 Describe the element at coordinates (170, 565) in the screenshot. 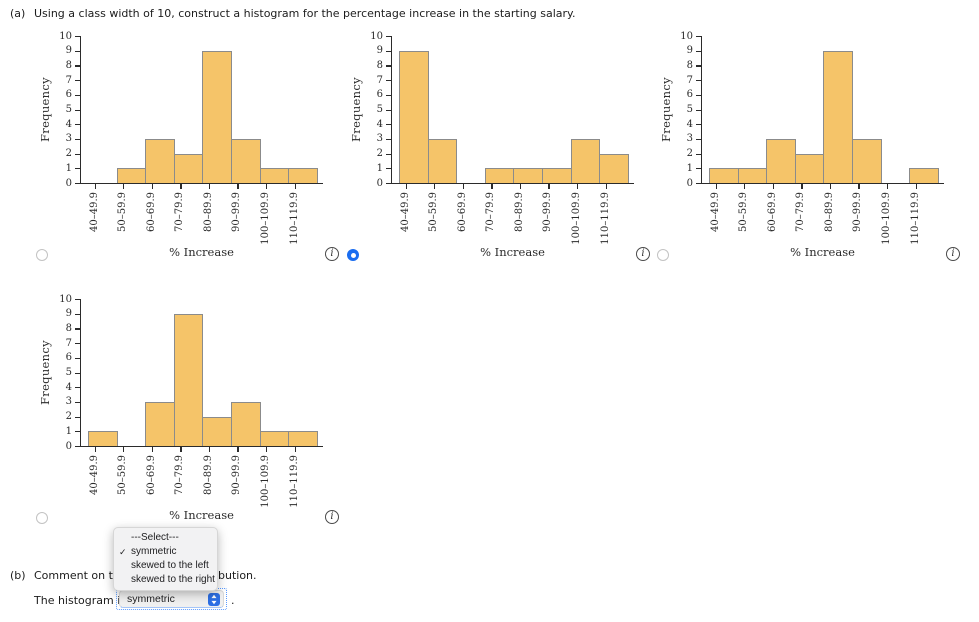

I see `dropdown-item-label: skewed to the left` at that location.